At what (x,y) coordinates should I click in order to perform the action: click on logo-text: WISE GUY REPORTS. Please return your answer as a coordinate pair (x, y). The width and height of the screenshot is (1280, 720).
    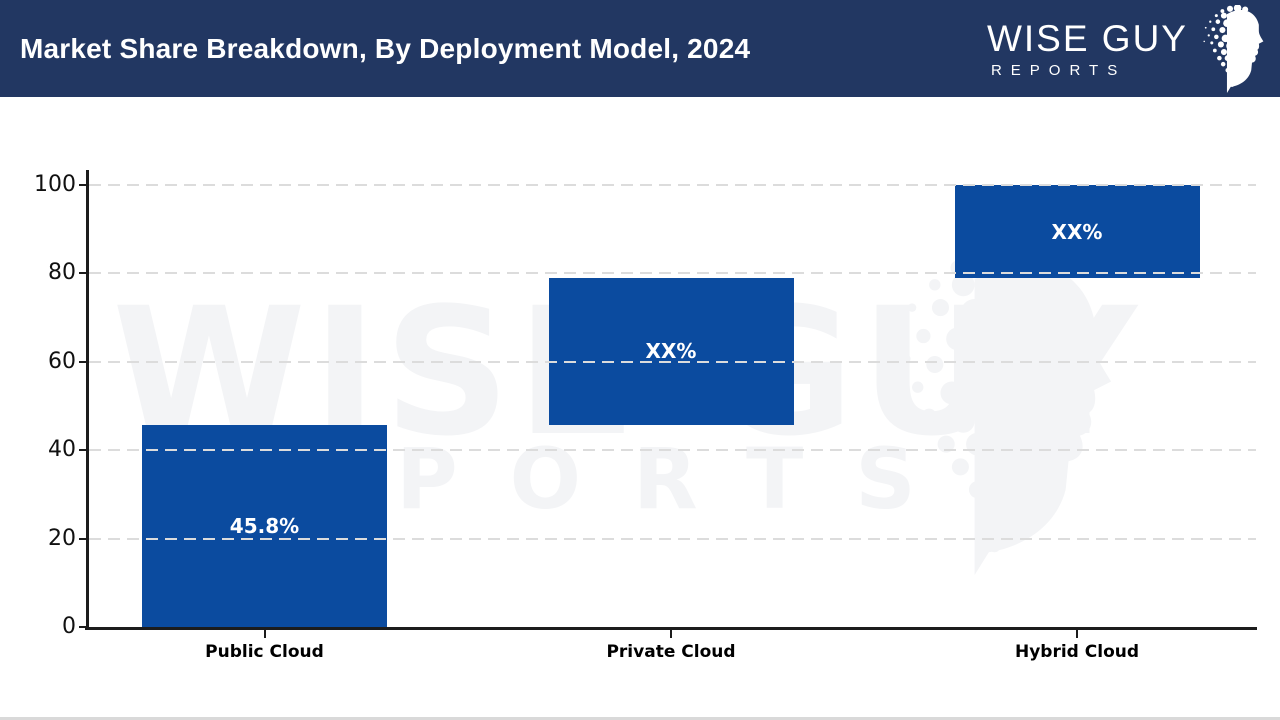
    Looking at the image, I should click on (1087, 49).